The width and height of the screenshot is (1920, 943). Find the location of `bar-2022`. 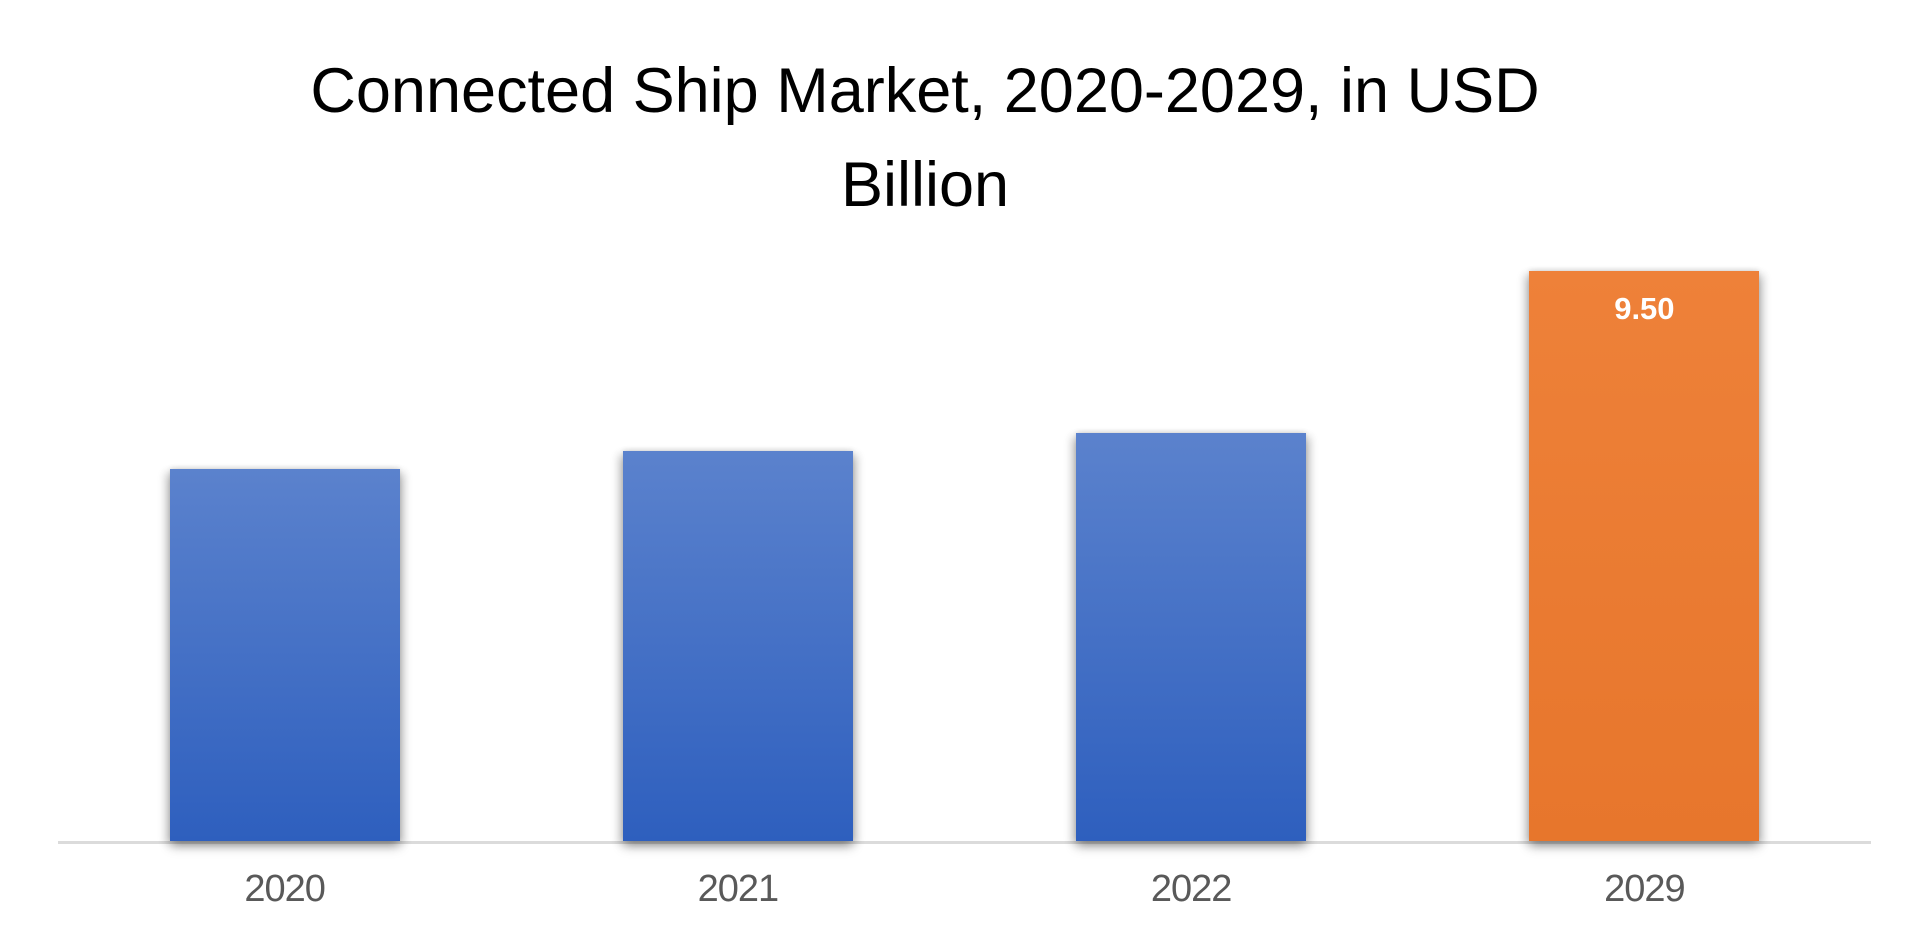

bar-2022 is located at coordinates (1191, 637).